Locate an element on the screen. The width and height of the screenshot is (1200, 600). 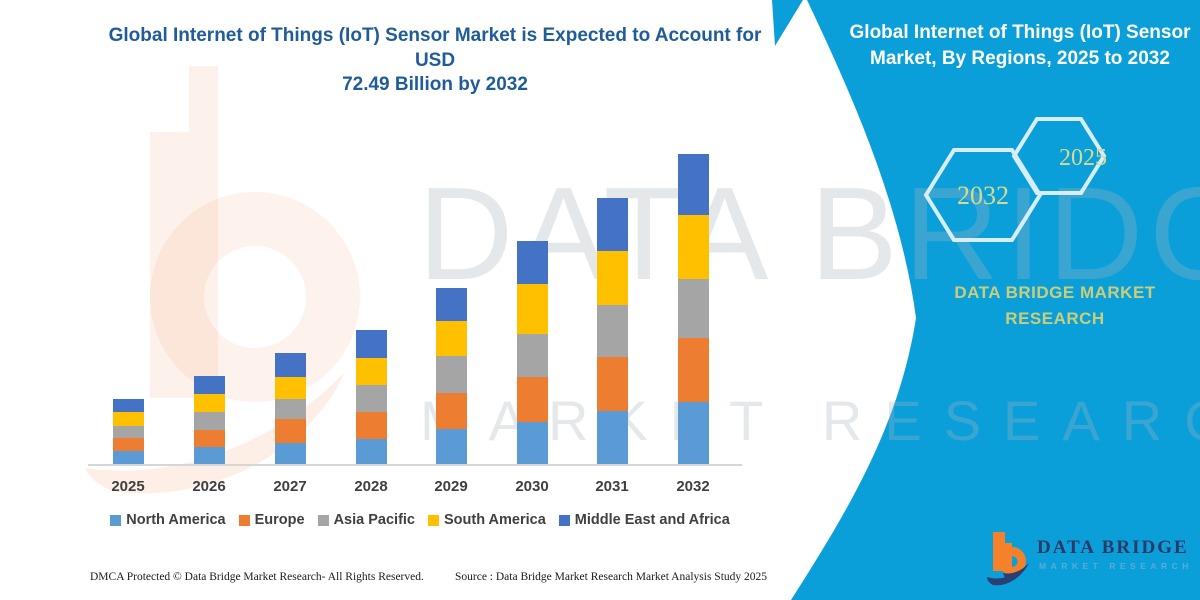
stacked-bar-2030 is located at coordinates (532, 353).